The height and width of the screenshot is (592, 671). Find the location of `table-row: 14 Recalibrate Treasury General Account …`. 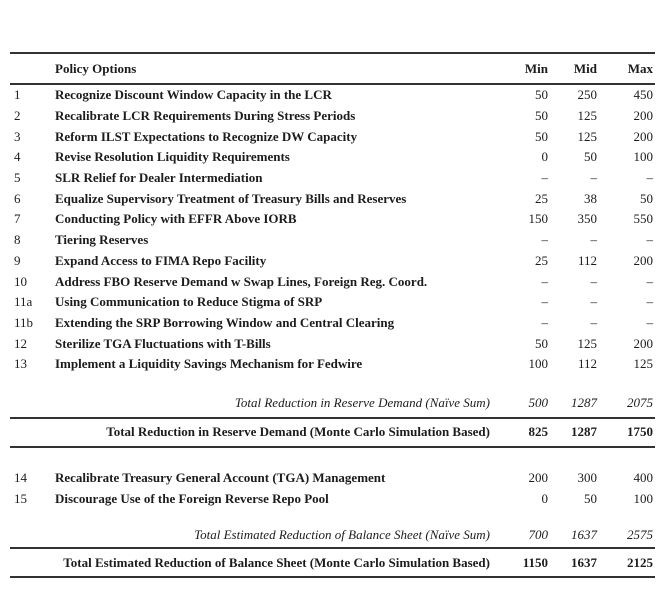

table-row: 14 Recalibrate Treasury General Account … is located at coordinates (332, 478).